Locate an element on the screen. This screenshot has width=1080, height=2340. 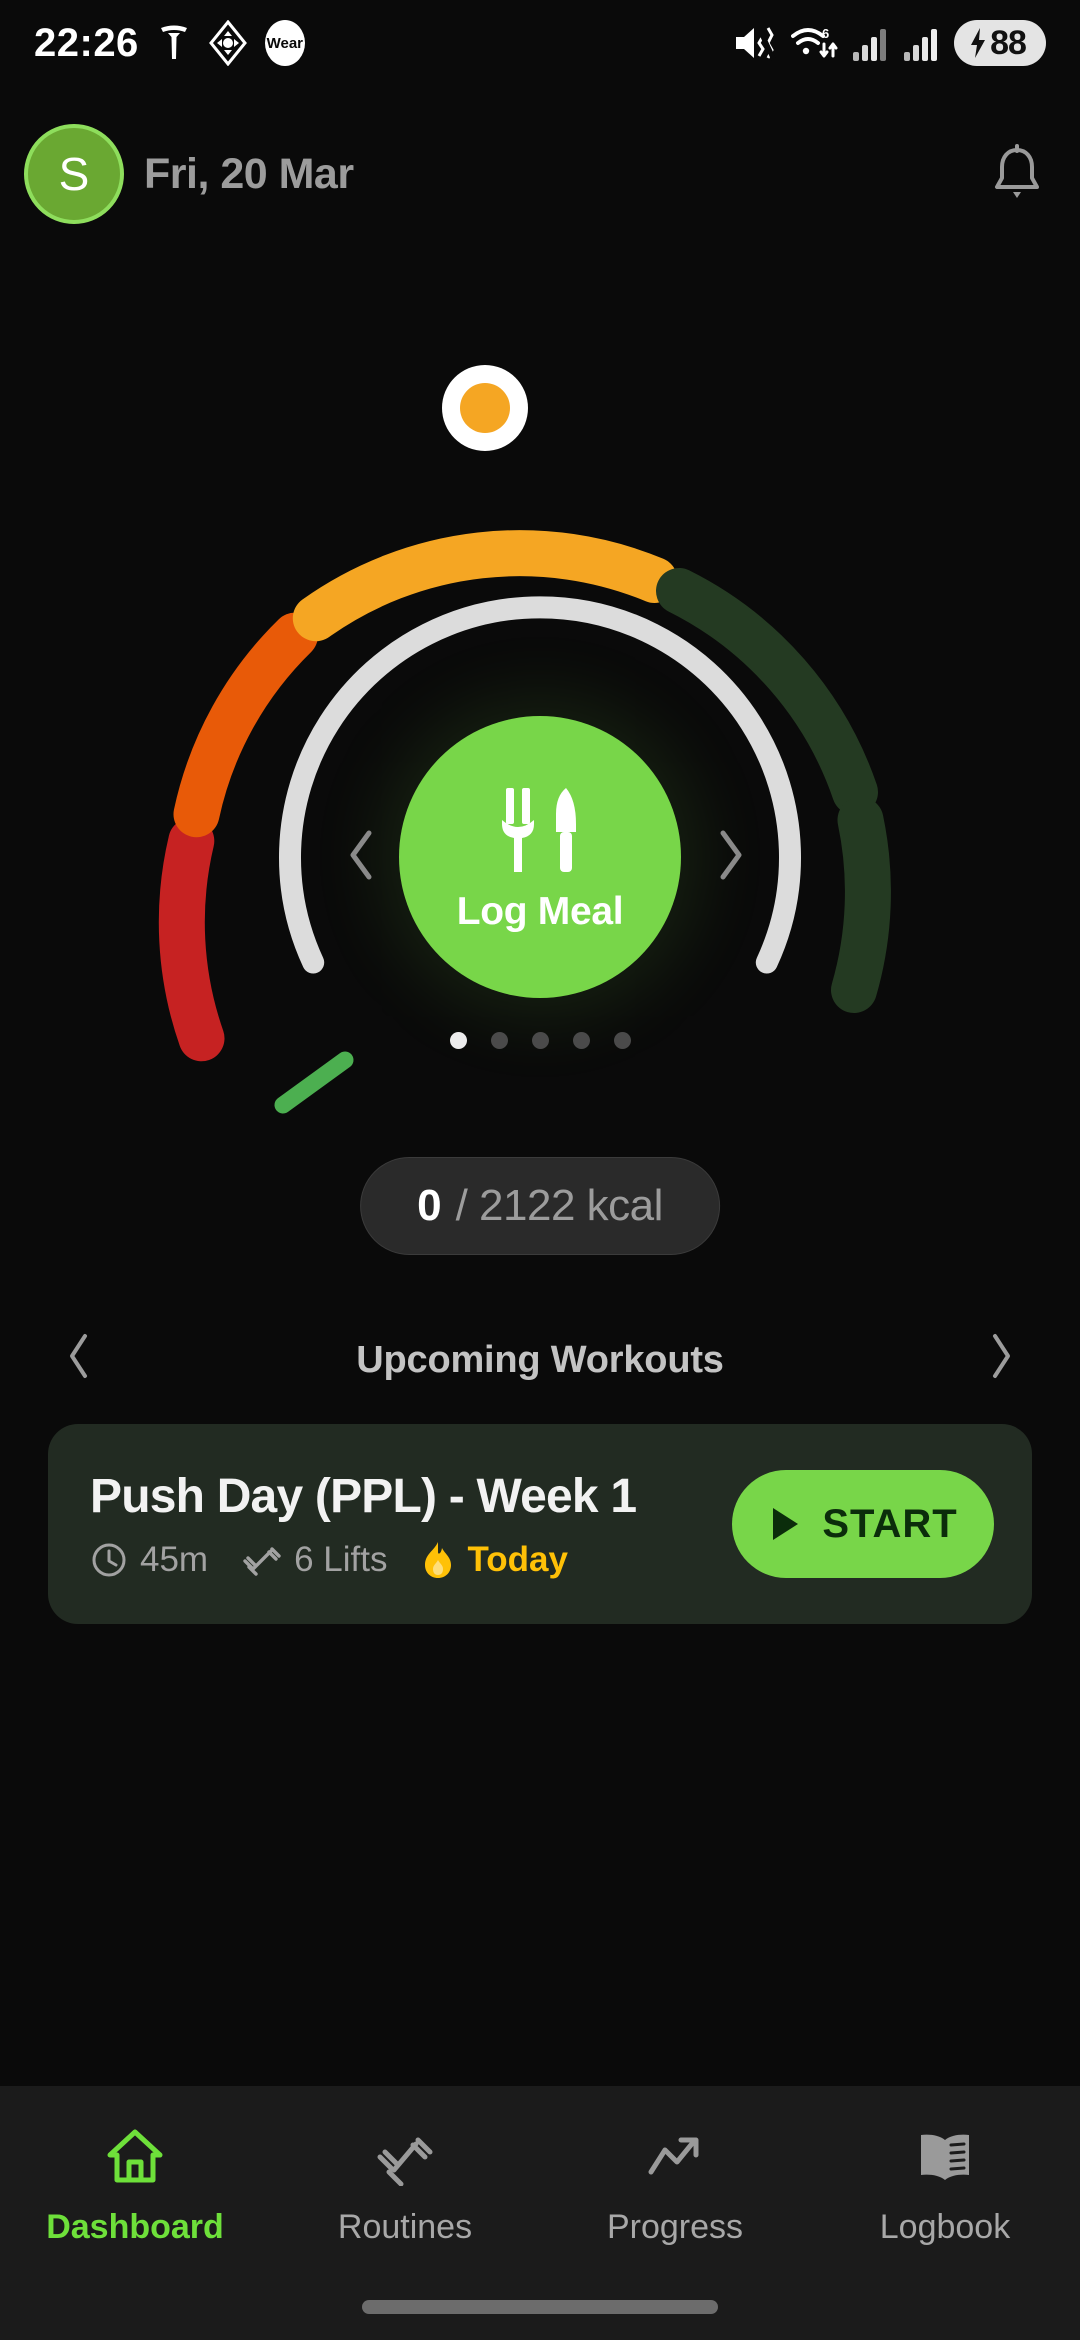
notification-bell-icon is located at coordinates (1017, 174).